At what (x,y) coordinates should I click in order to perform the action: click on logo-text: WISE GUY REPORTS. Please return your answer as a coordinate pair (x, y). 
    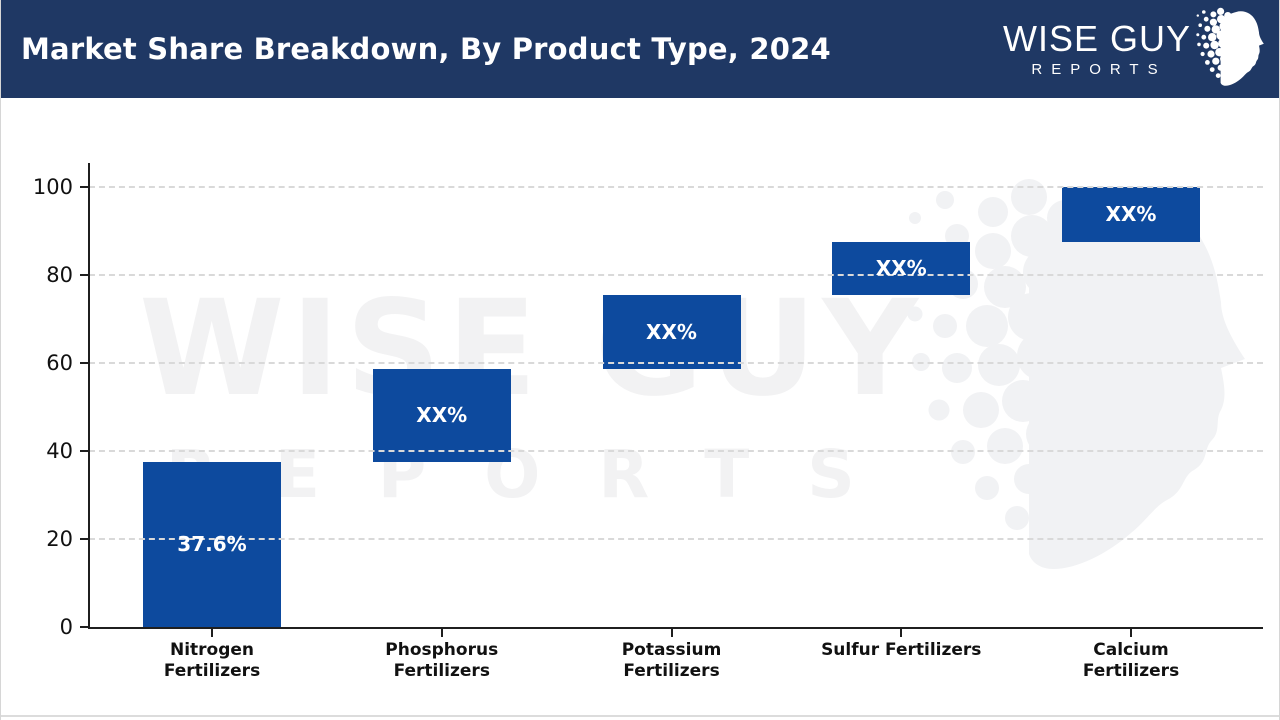
    Looking at the image, I should click on (1097, 48).